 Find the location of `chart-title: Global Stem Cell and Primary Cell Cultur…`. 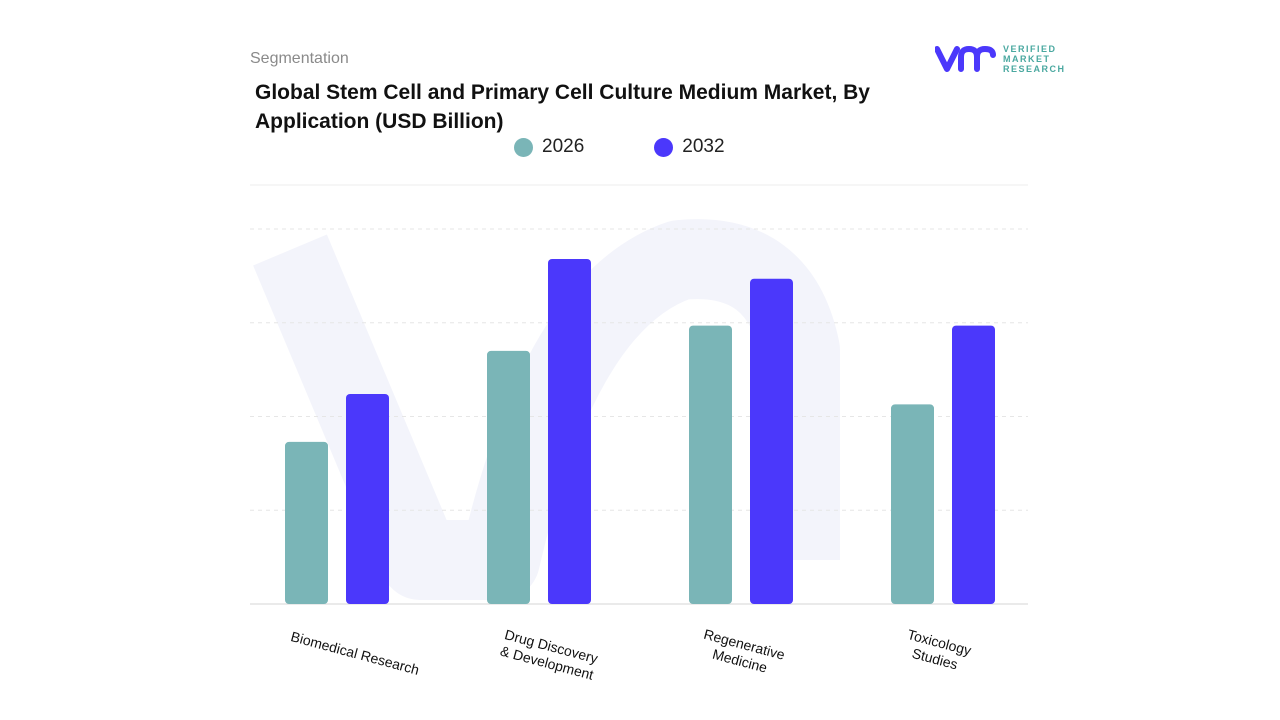

chart-title: Global Stem Cell and Primary Cell Cultur… is located at coordinates (562, 107).